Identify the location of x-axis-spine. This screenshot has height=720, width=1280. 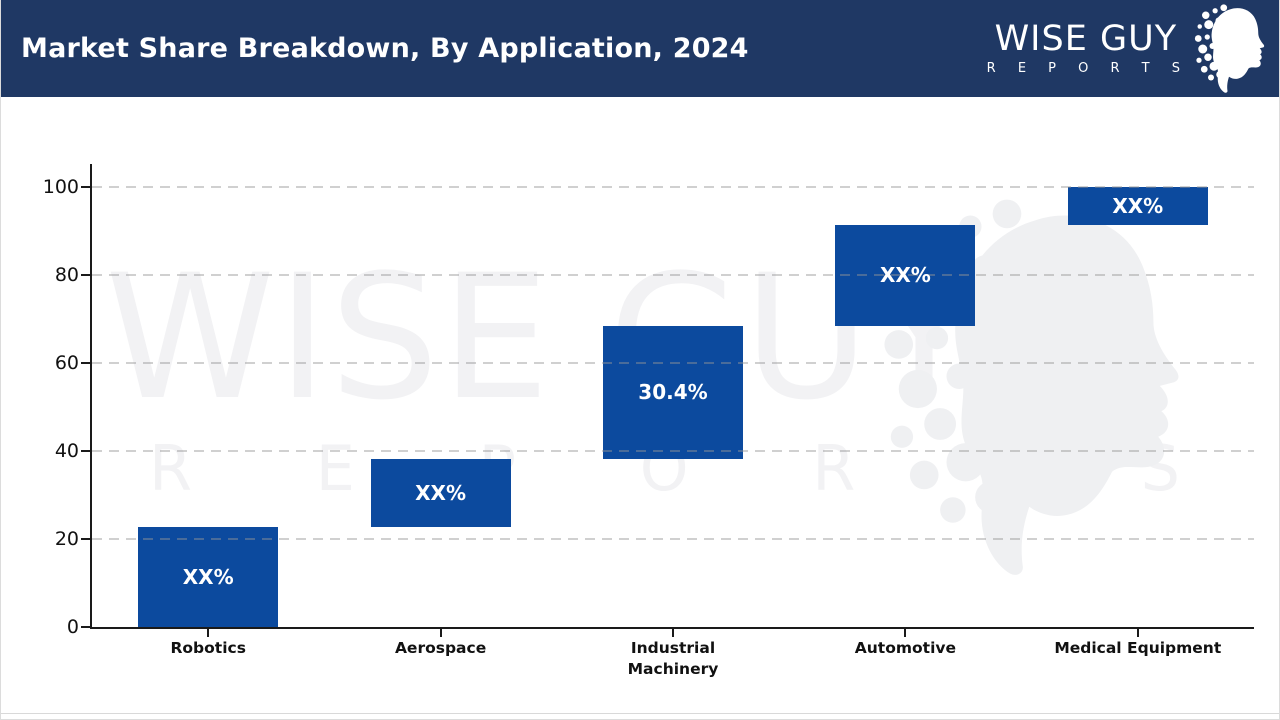
(672, 628).